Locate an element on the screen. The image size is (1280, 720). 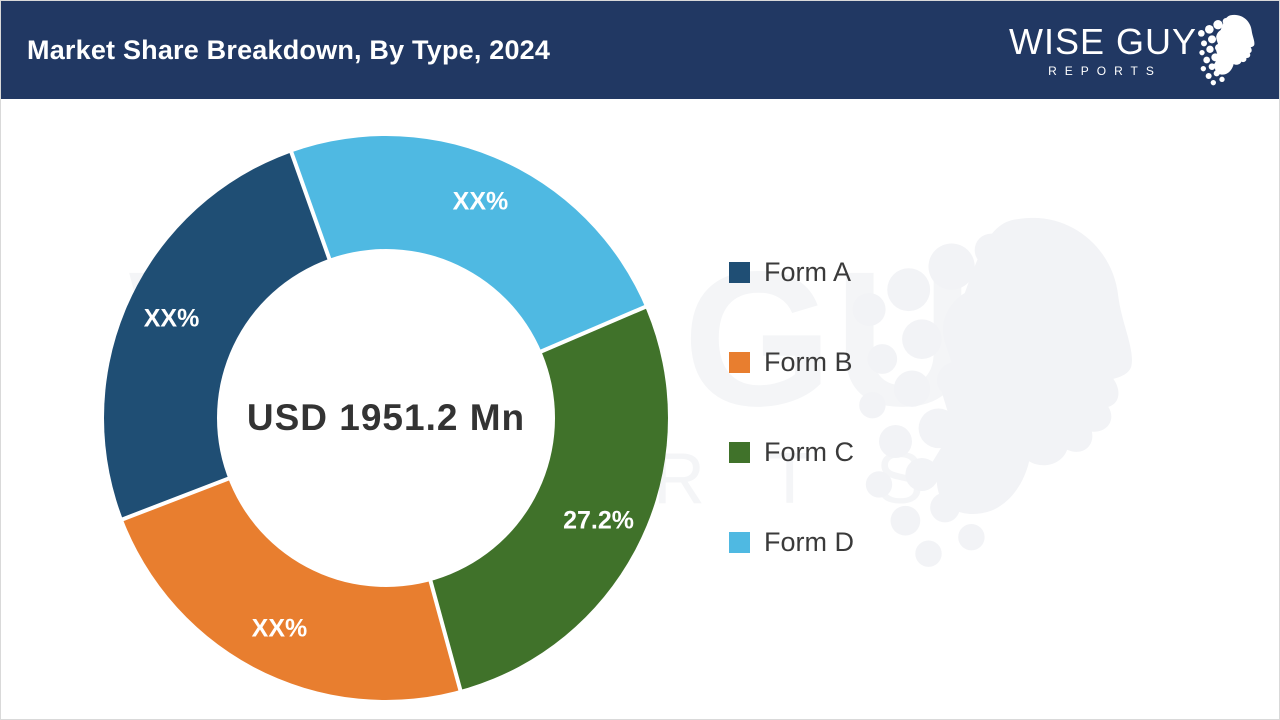
legend-item-form-a: Form A is located at coordinates (791, 272).